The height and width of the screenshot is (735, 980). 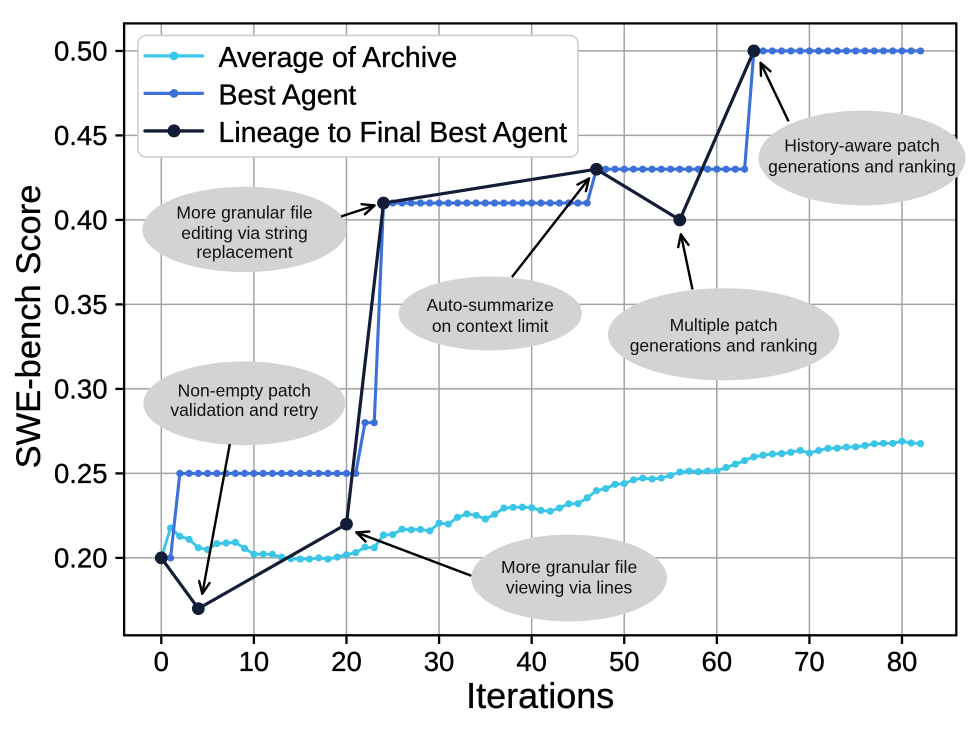 I want to click on svg-text: Multiple patch, so click(x=724, y=325).